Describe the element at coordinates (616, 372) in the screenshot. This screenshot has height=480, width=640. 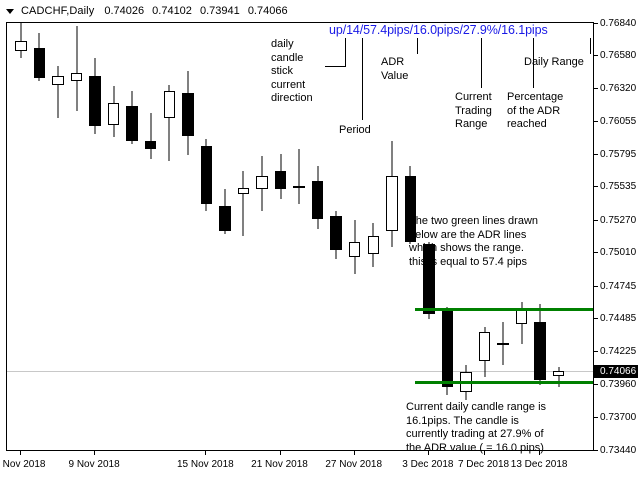
I see `current-price-tag: 0.74066` at that location.